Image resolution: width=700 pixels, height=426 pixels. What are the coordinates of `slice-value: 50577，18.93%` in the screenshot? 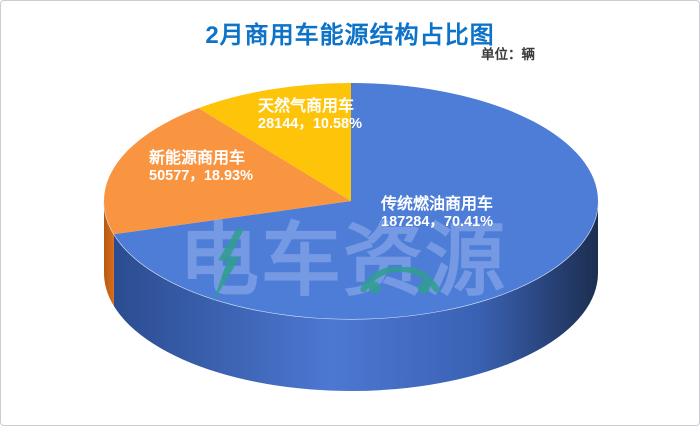 It's located at (201, 176).